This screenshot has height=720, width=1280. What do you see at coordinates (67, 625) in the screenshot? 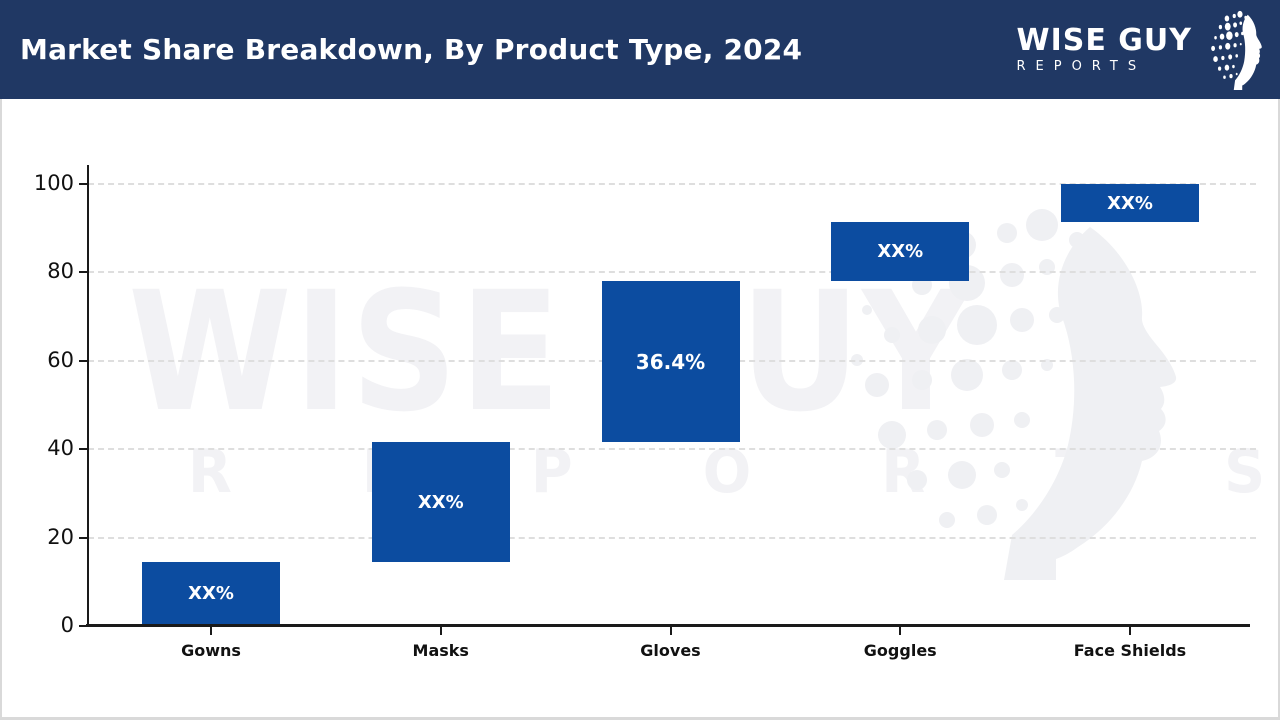
I see `y-tick-label: 0` at bounding box center [67, 625].